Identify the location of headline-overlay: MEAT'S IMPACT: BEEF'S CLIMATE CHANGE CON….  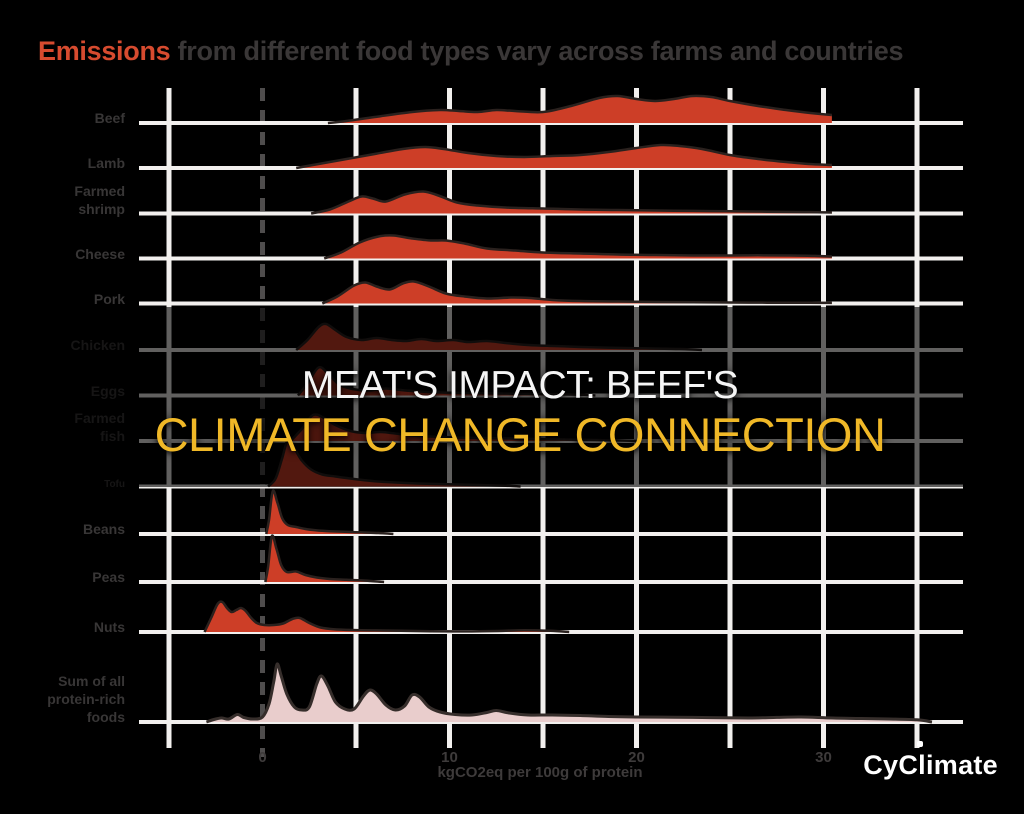
(520, 412).